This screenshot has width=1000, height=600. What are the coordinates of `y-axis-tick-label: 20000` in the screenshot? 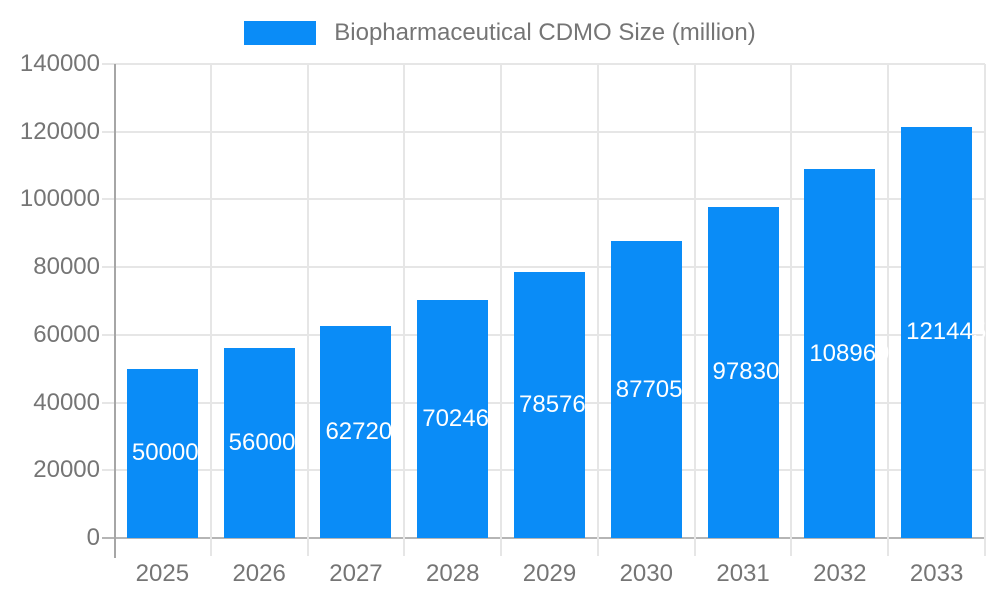 It's located at (66, 470).